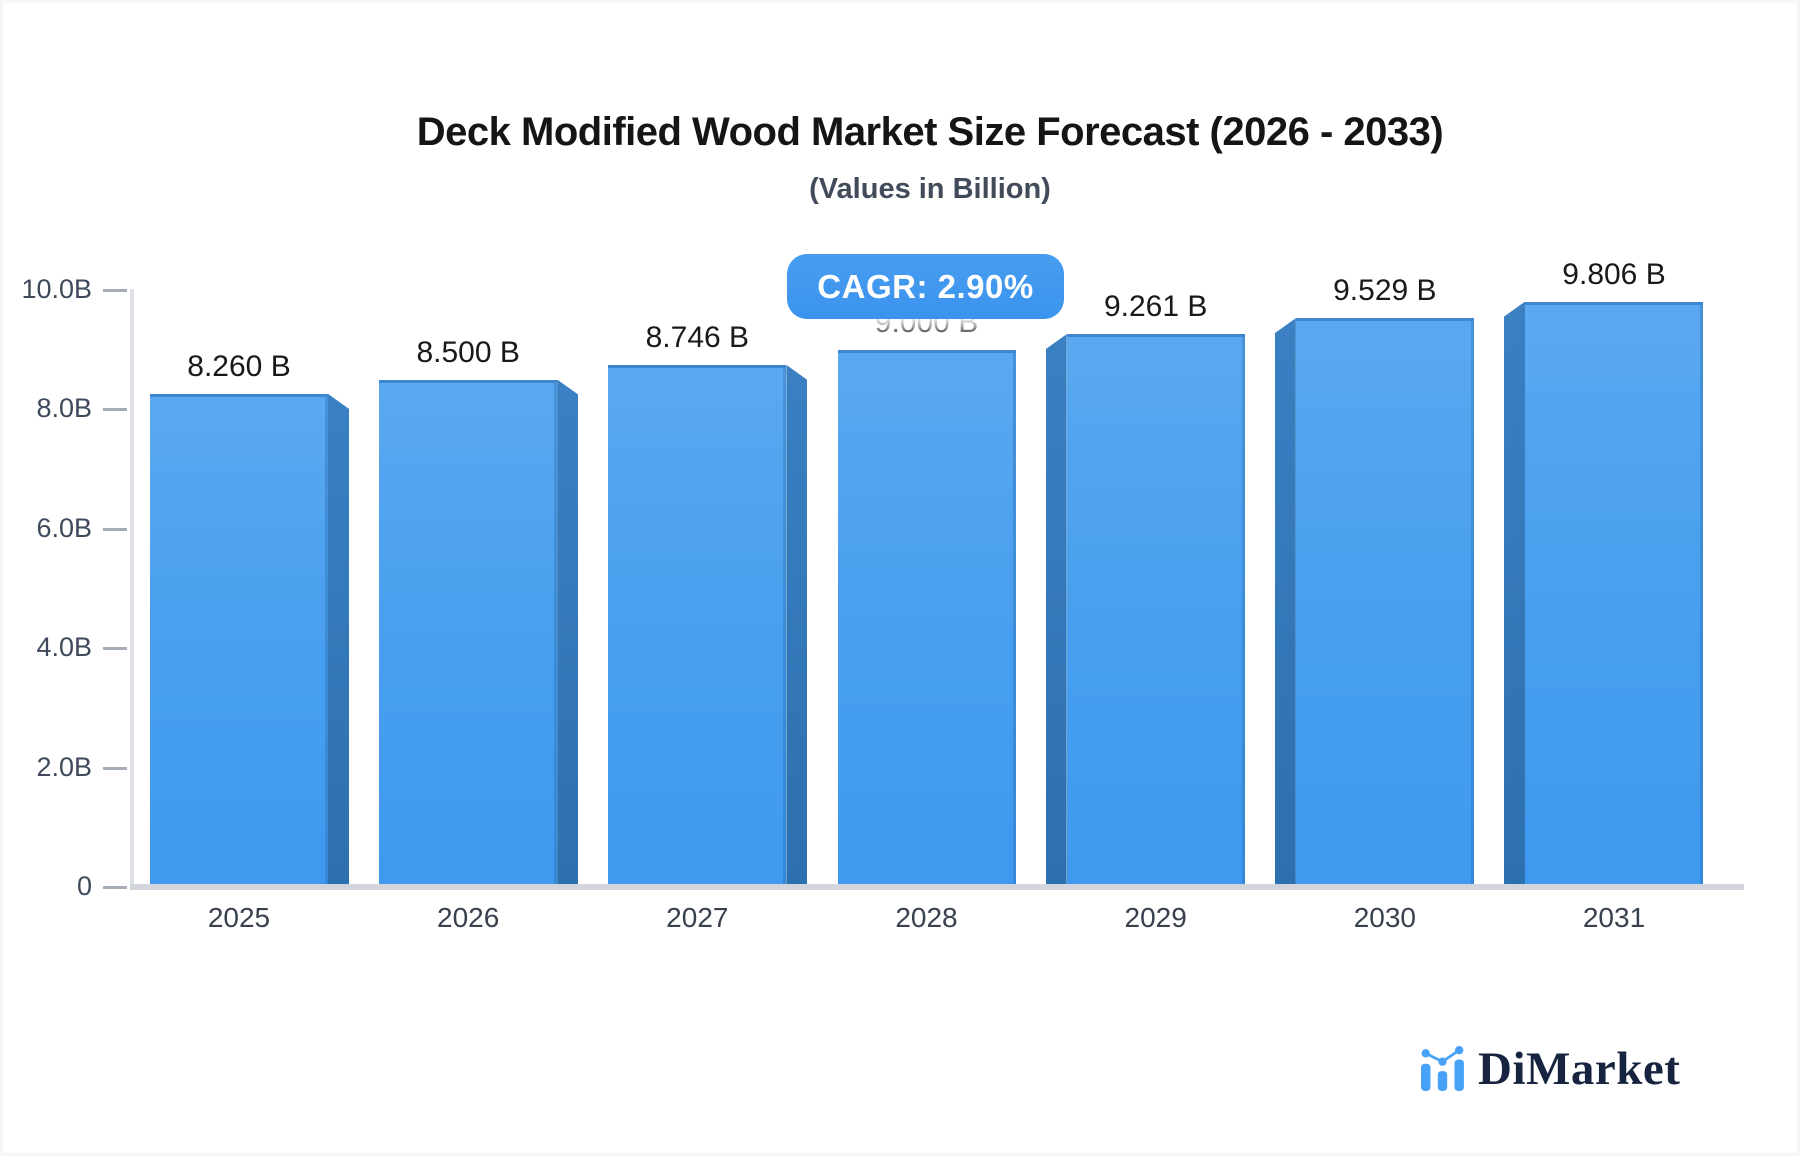 The height and width of the screenshot is (1156, 1800). I want to click on bar-side-2026, so click(568, 632).